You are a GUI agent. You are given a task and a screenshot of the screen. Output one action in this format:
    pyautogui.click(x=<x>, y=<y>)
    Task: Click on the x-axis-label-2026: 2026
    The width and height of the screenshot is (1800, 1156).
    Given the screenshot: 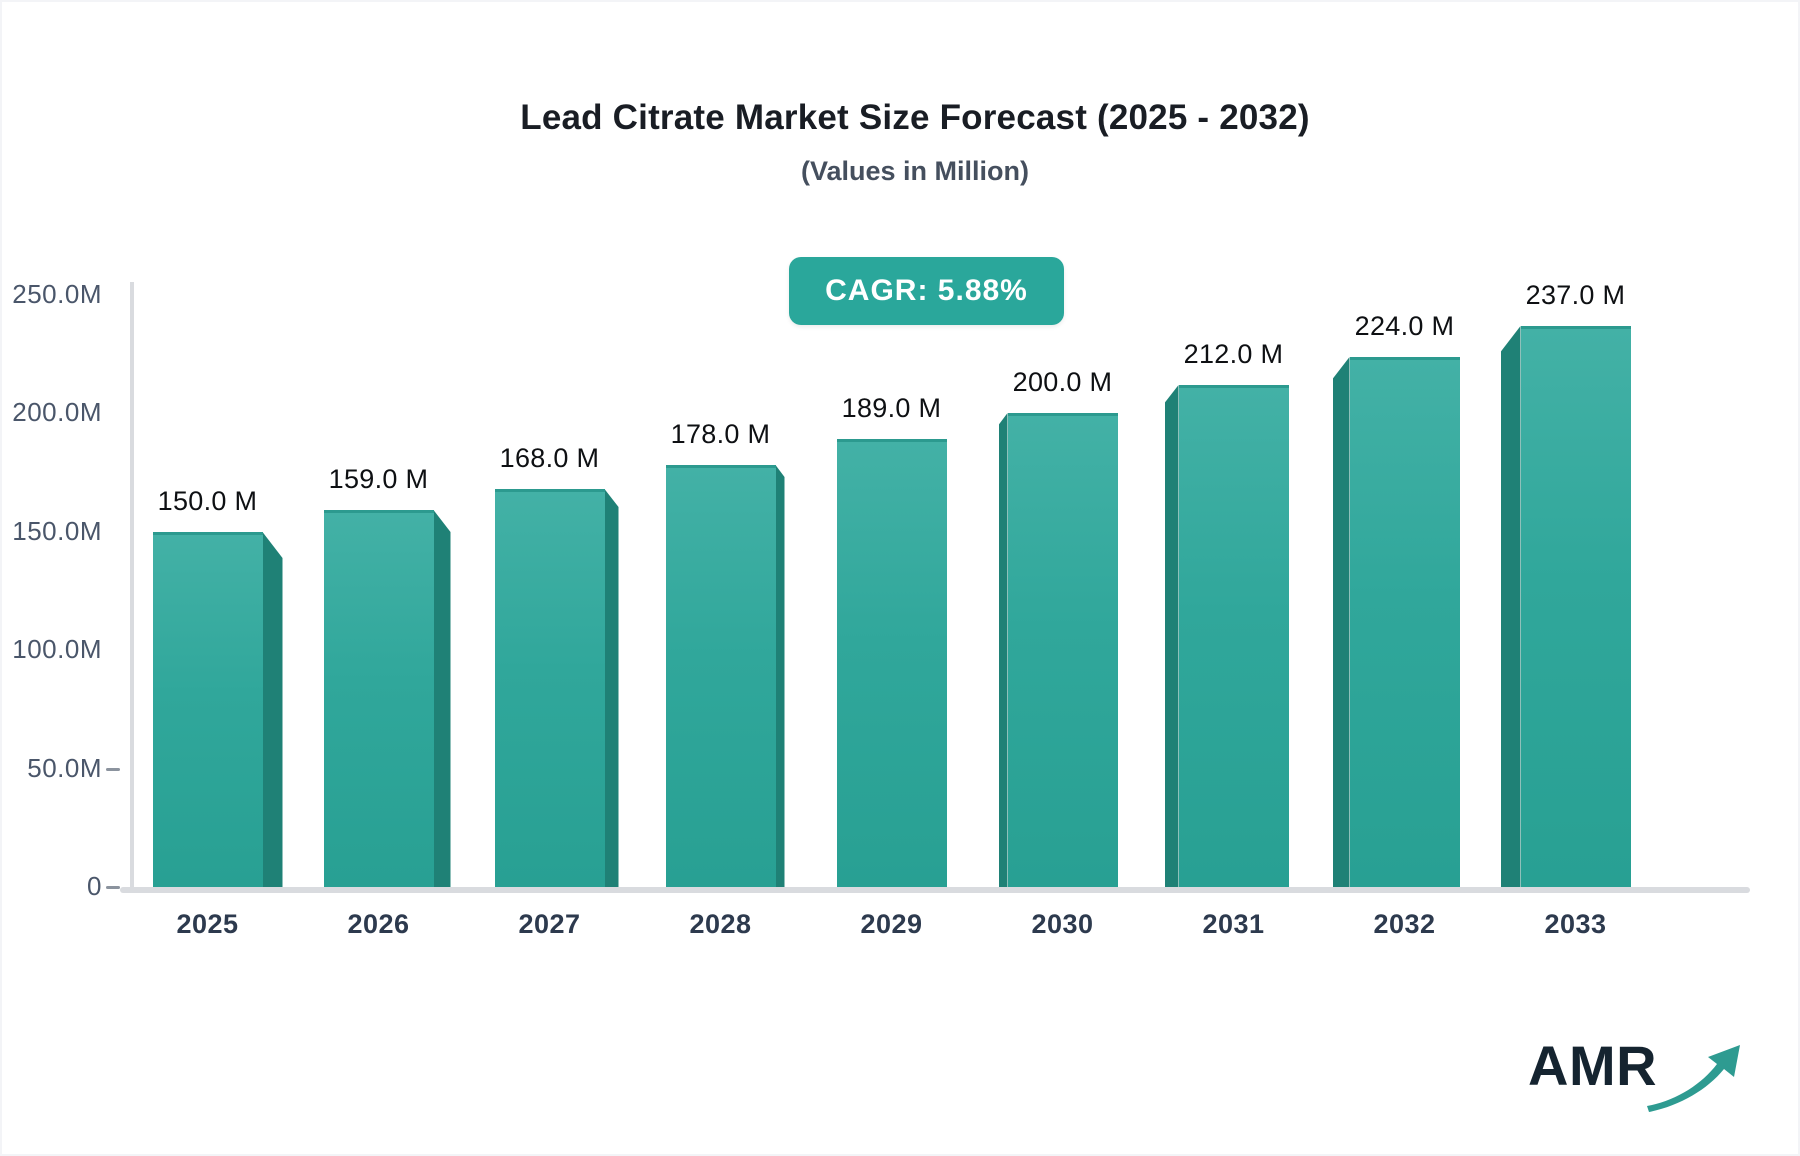 What is the action you would take?
    pyautogui.click(x=378, y=924)
    